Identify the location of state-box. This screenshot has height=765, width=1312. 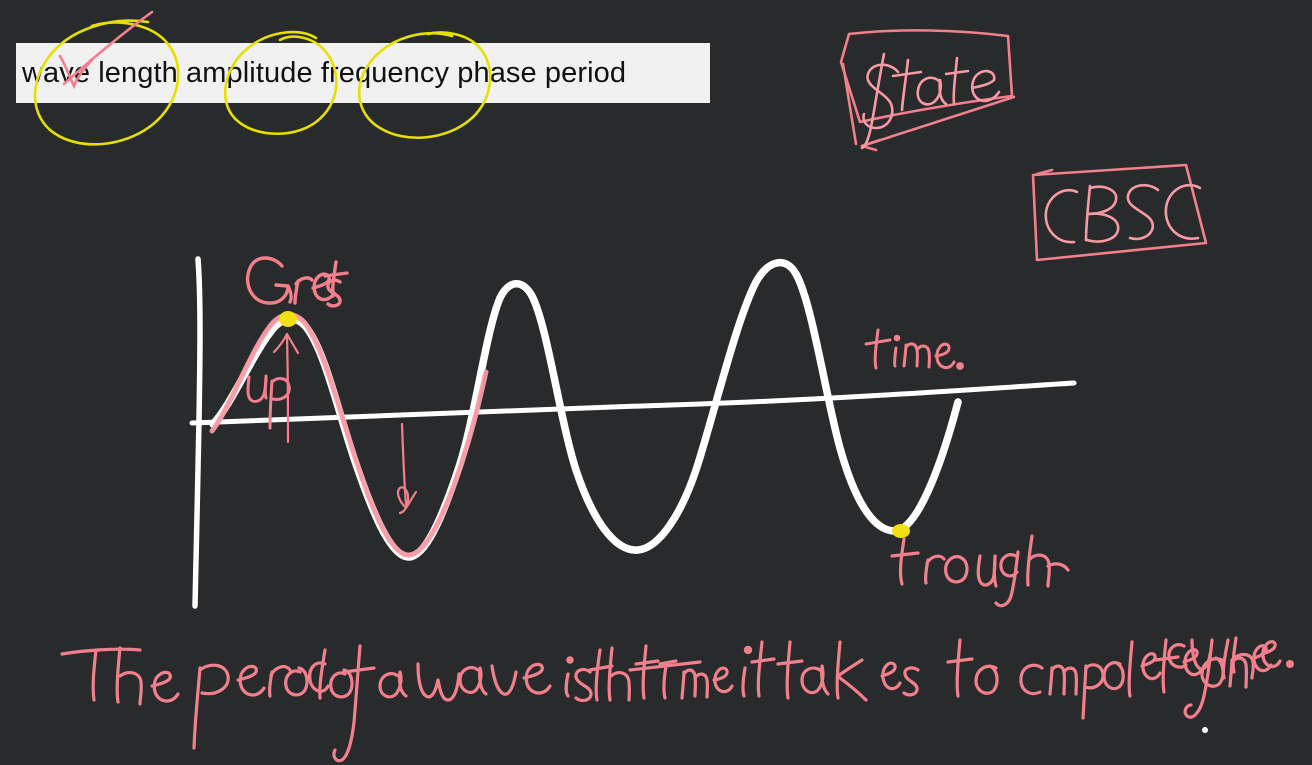
(927, 90).